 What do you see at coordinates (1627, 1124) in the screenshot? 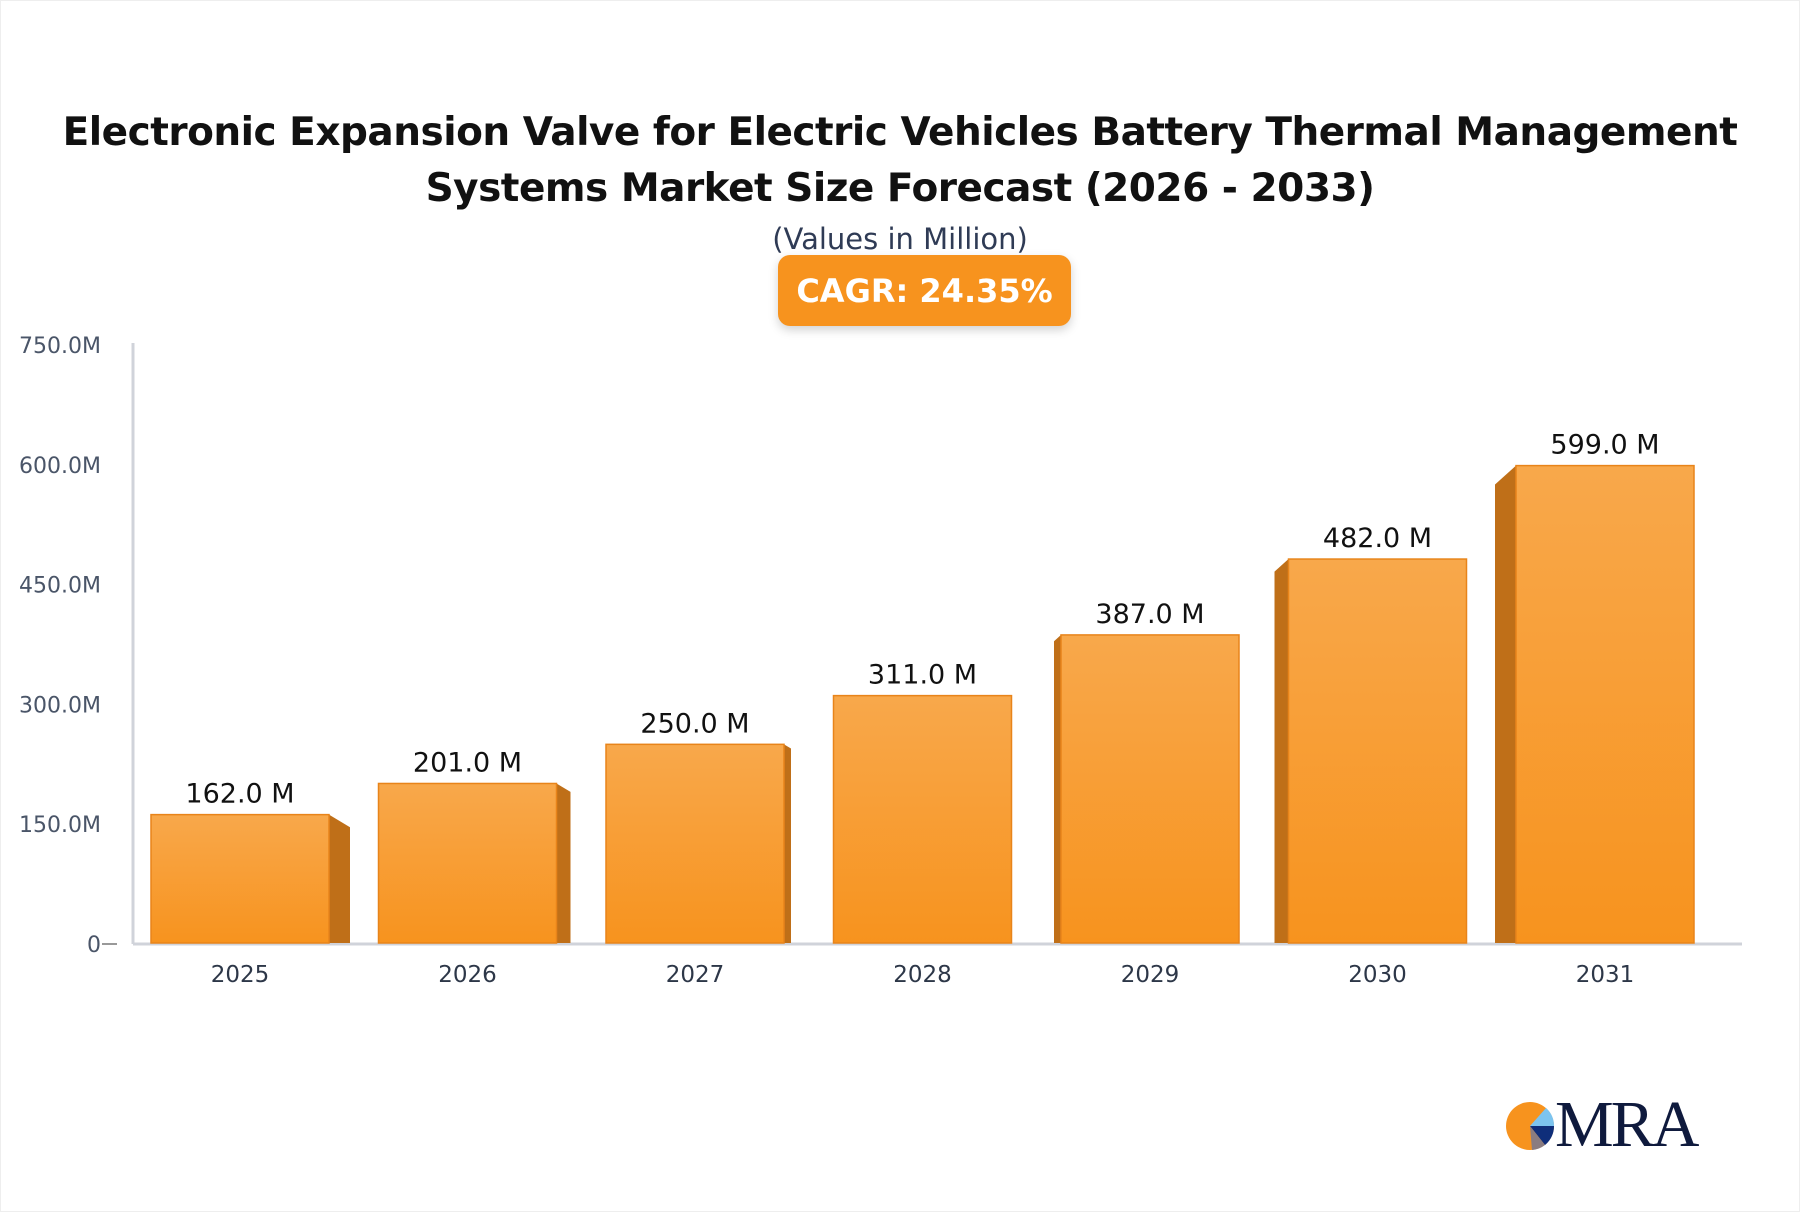
I see `logo-text: MRA` at bounding box center [1627, 1124].